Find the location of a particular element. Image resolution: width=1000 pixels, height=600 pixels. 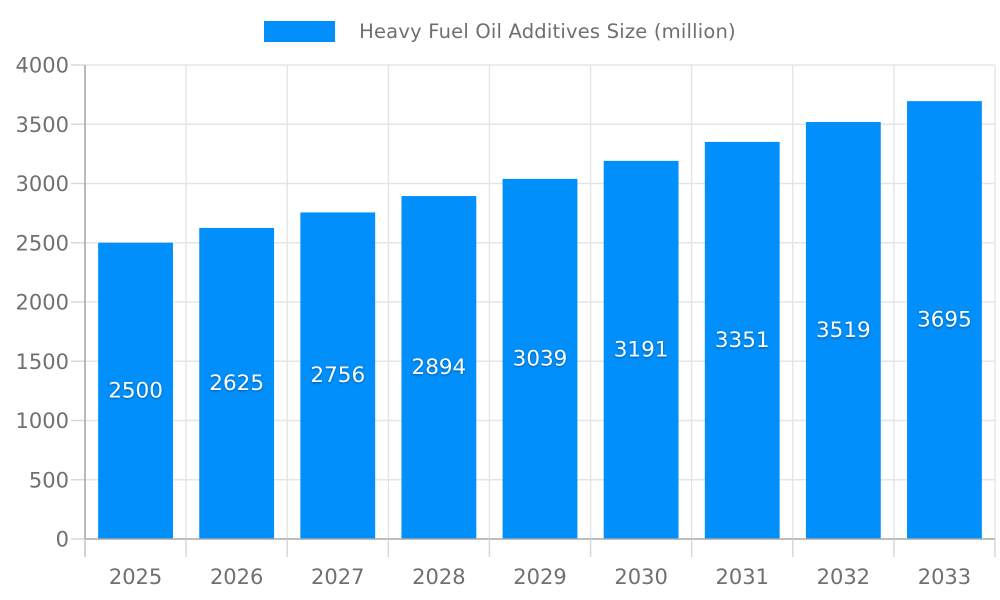

bar-value-label: 3191 is located at coordinates (641, 349).